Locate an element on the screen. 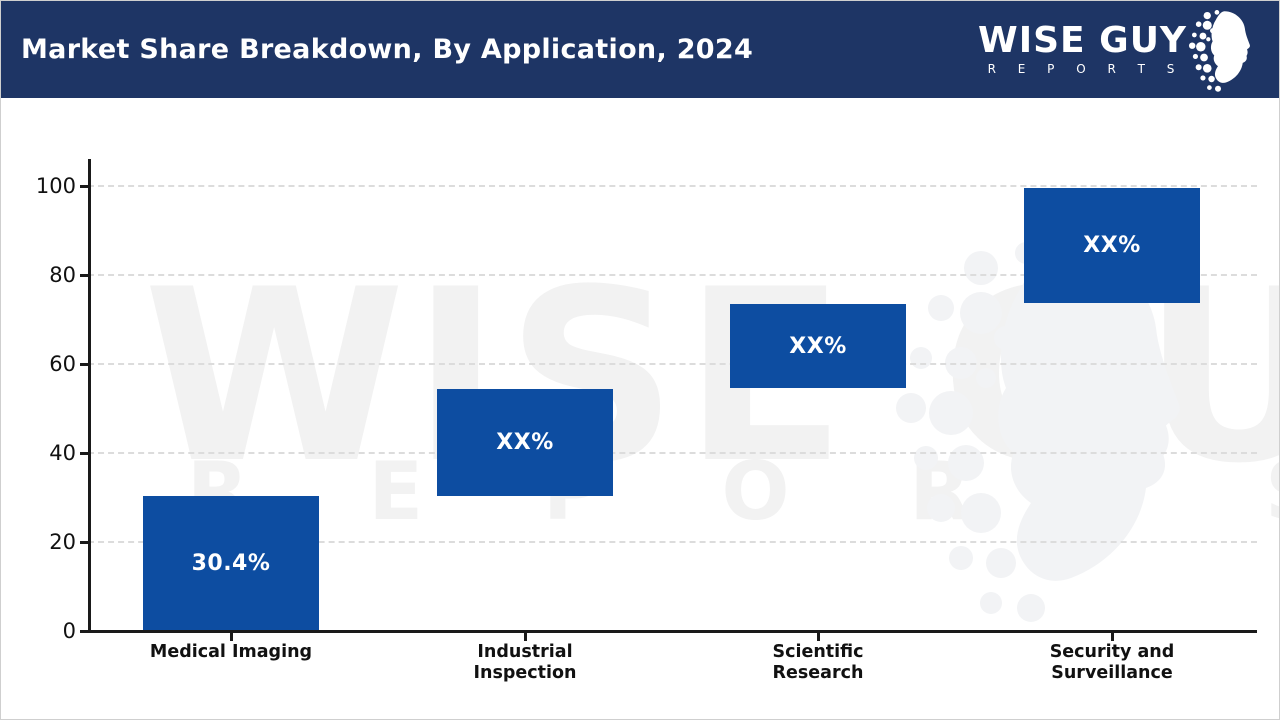 The width and height of the screenshot is (1280, 720). x-category-label: Medical Imaging is located at coordinates (231, 652).